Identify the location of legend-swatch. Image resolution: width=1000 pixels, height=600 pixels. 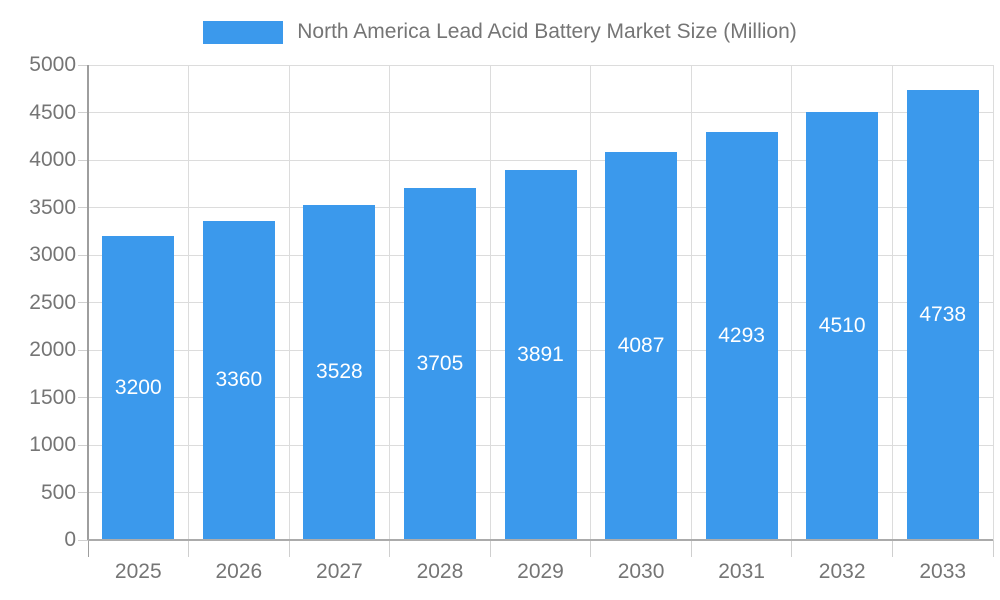
(243, 32).